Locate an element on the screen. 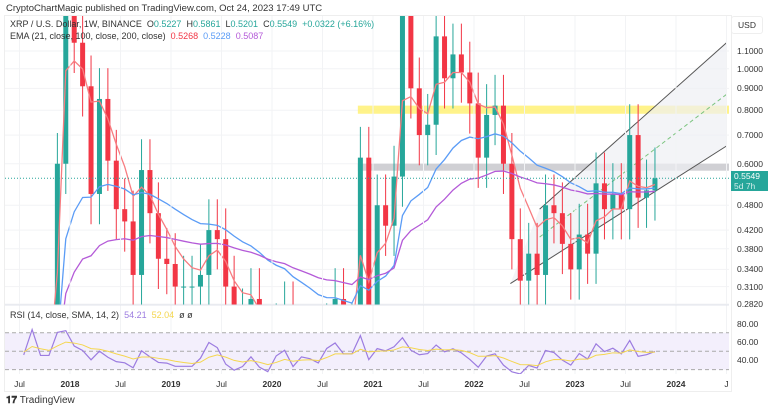 The height and width of the screenshot is (412, 768). rsi-ma-value: 52.04 is located at coordinates (163, 315).